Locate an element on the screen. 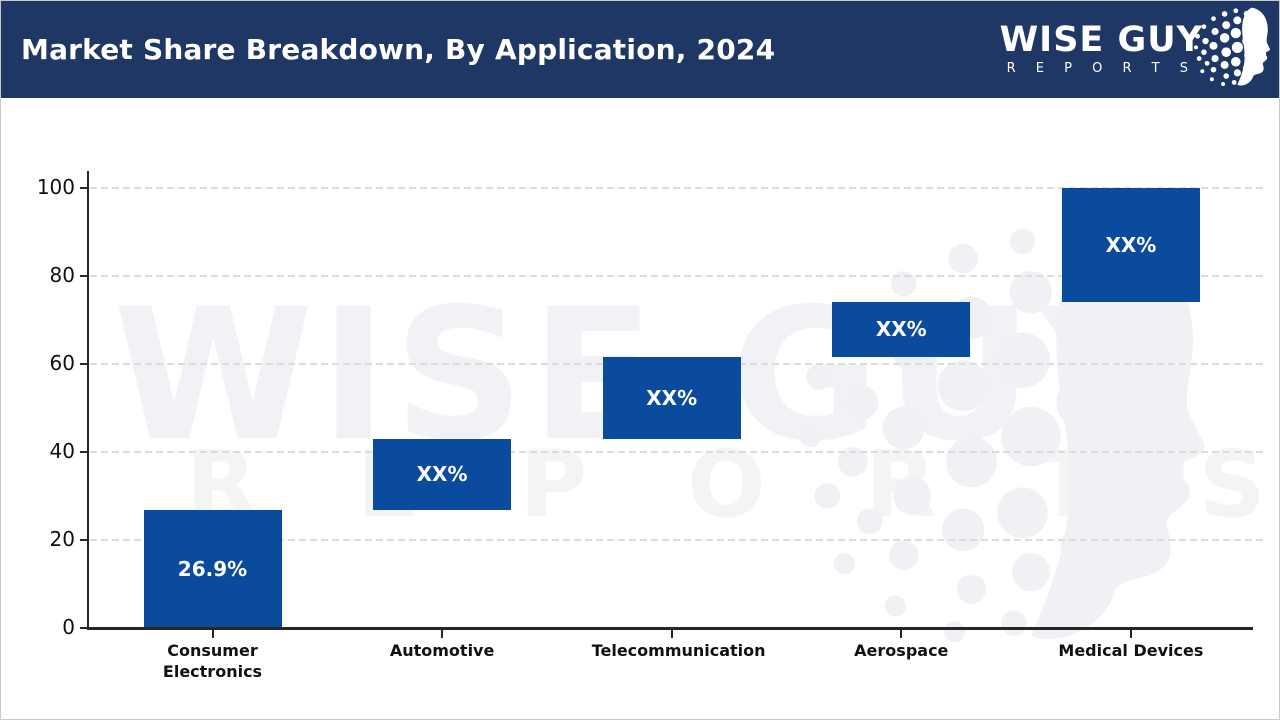  x-category-label: Aerospace is located at coordinates (901, 650).